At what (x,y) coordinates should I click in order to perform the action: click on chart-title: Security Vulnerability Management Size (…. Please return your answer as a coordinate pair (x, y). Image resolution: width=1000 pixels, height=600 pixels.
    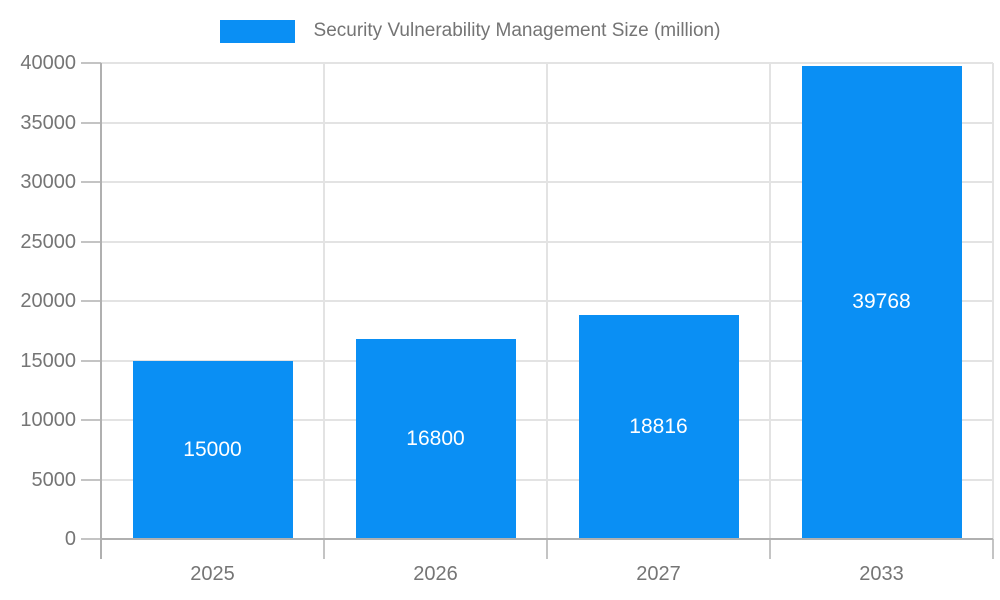
    Looking at the image, I should click on (517, 30).